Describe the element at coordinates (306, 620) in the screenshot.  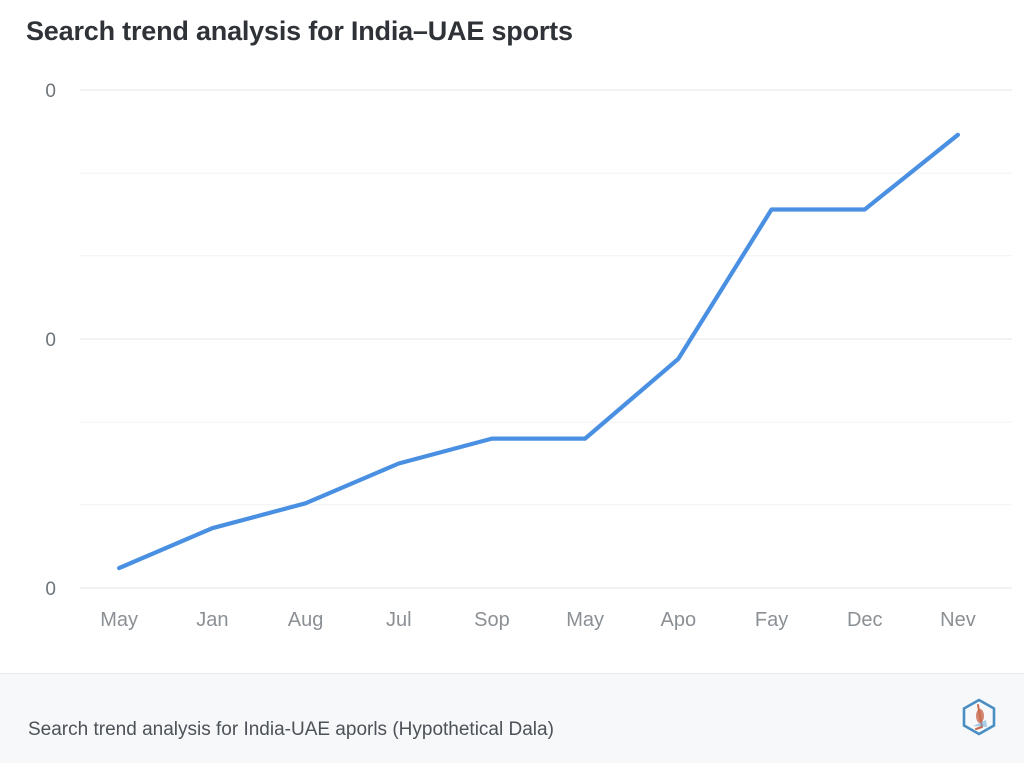
I see `x-axis-tick-label: Aug` at that location.